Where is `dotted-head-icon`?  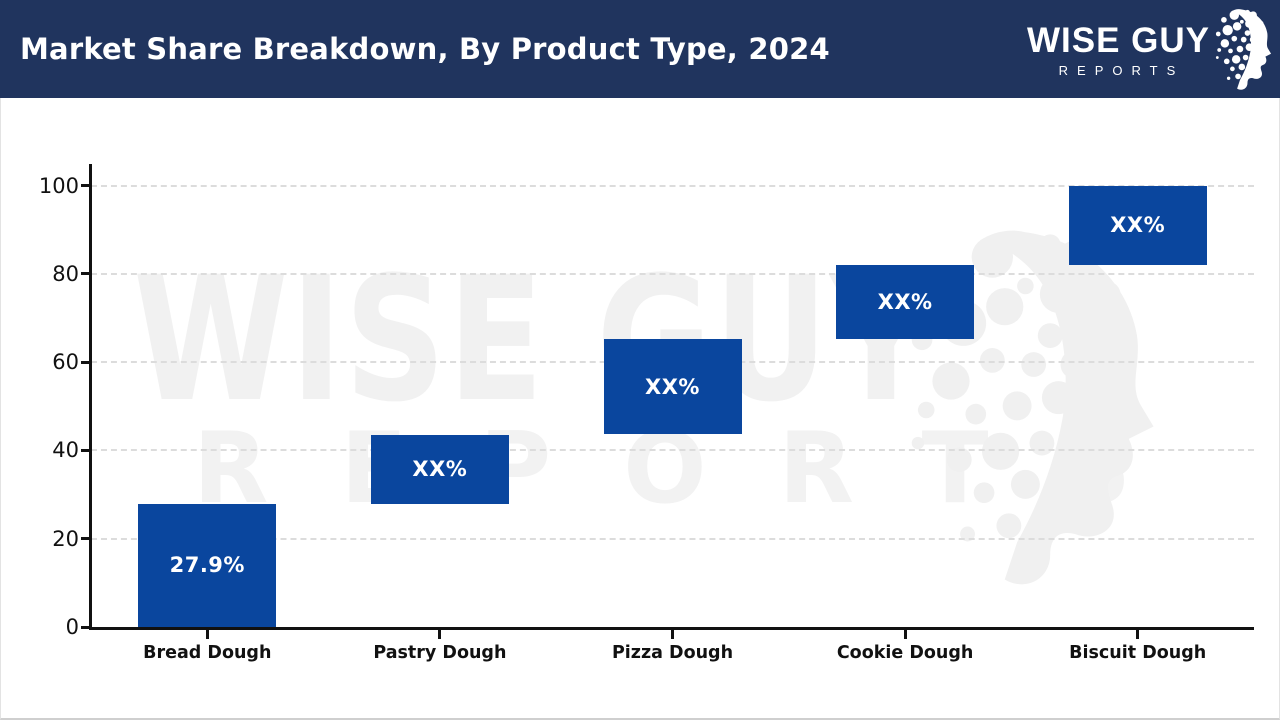 dotted-head-icon is located at coordinates (1239, 50).